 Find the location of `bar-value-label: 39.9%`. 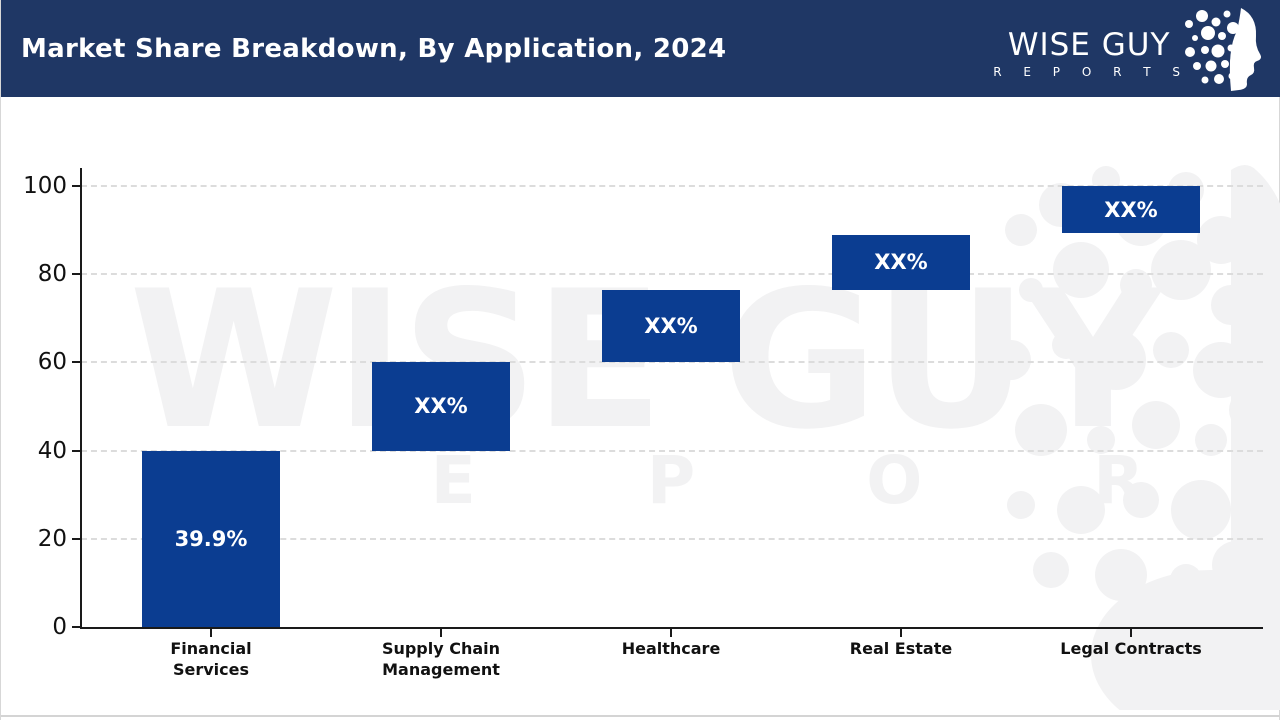

bar-value-label: 39.9% is located at coordinates (211, 539).